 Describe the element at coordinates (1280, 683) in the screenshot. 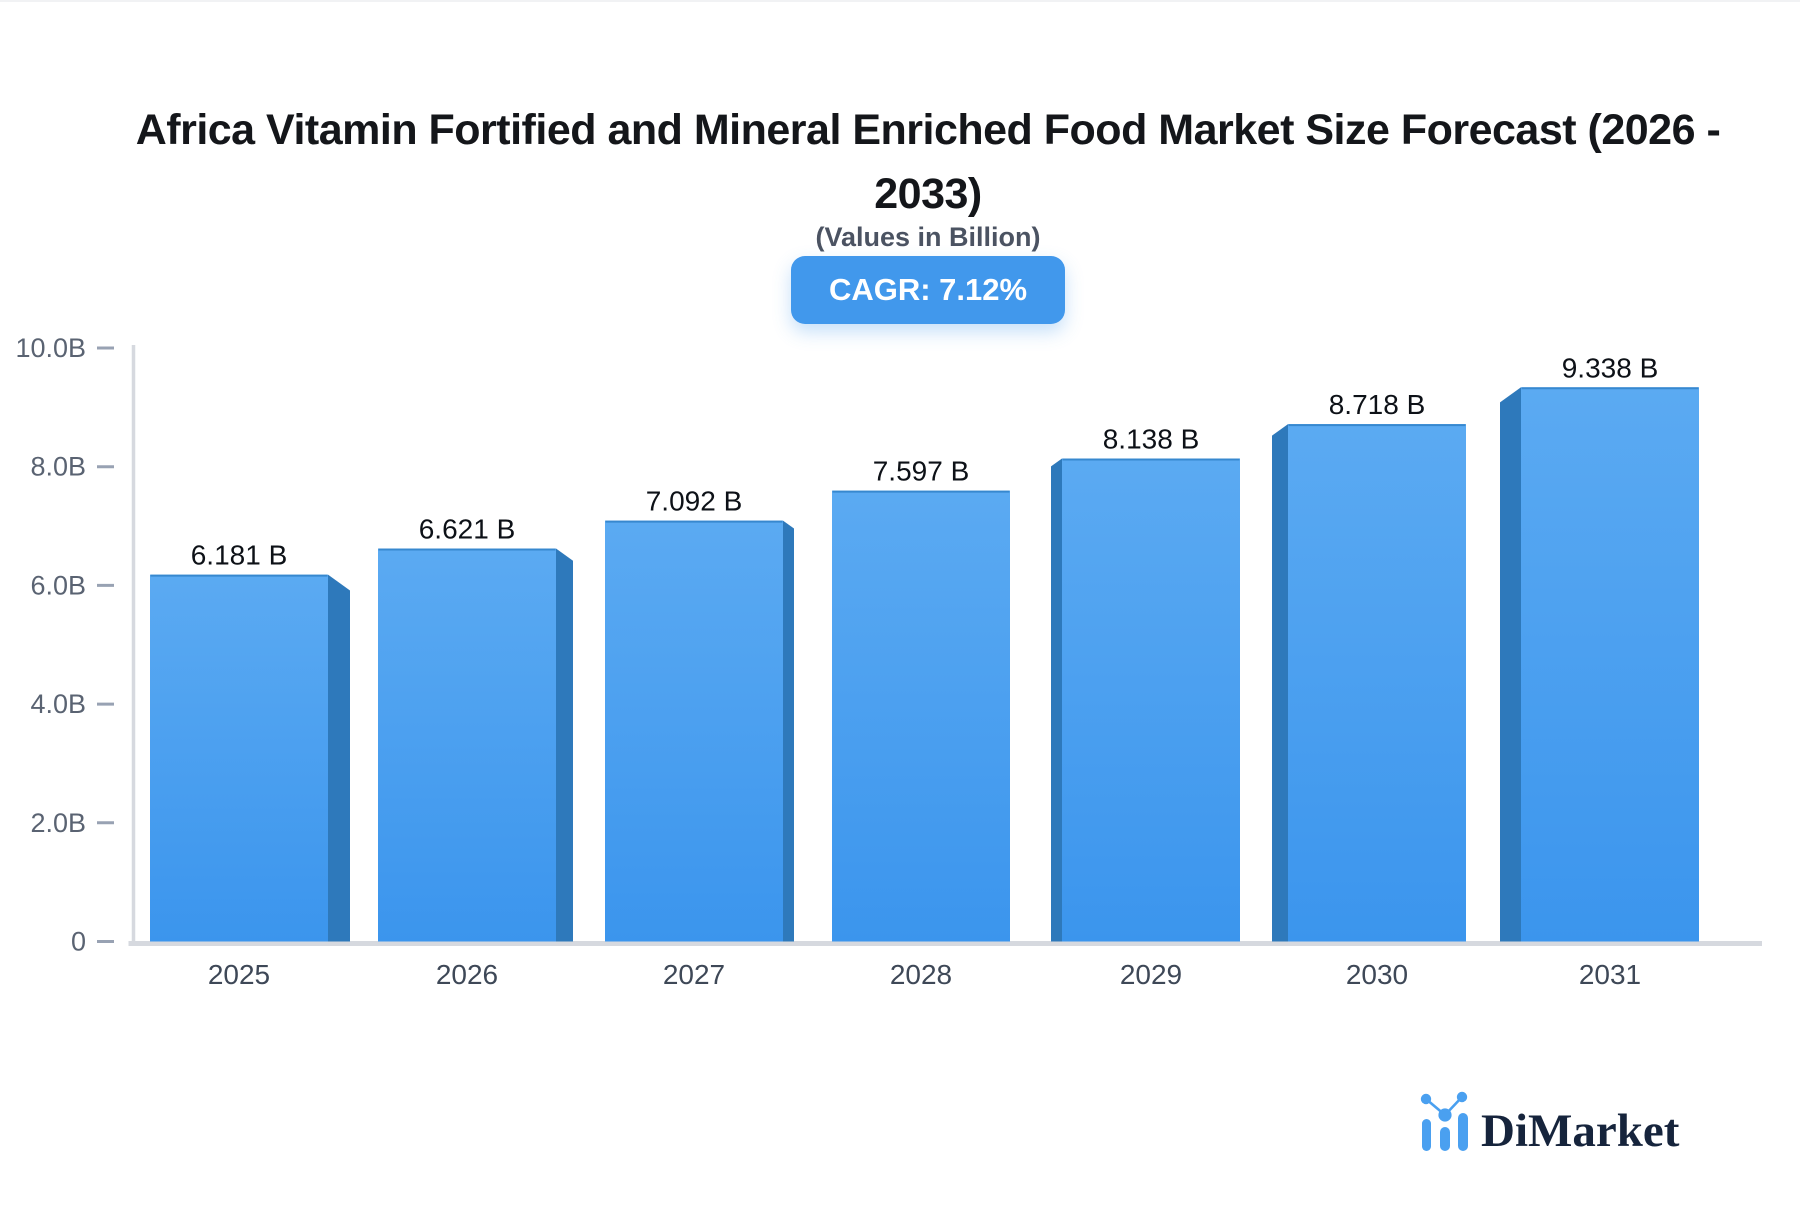

I see `bar-side-2030` at that location.